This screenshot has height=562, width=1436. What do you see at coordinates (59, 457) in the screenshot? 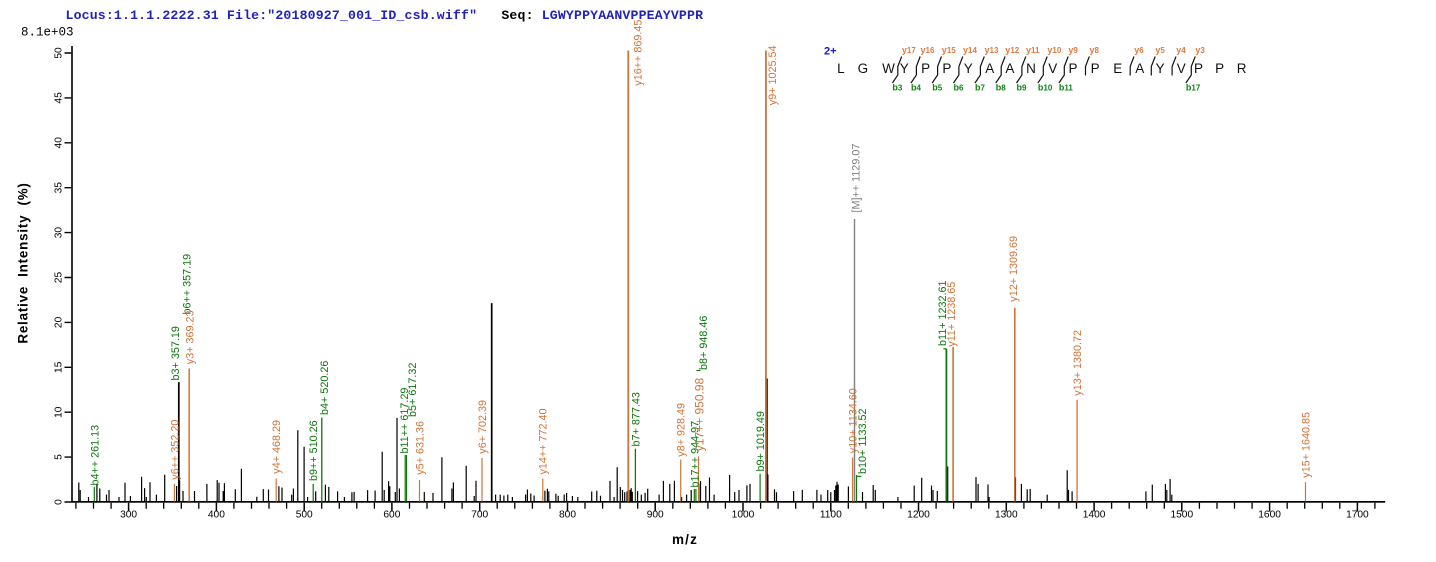
I see `svg-text: 5` at bounding box center [59, 457].